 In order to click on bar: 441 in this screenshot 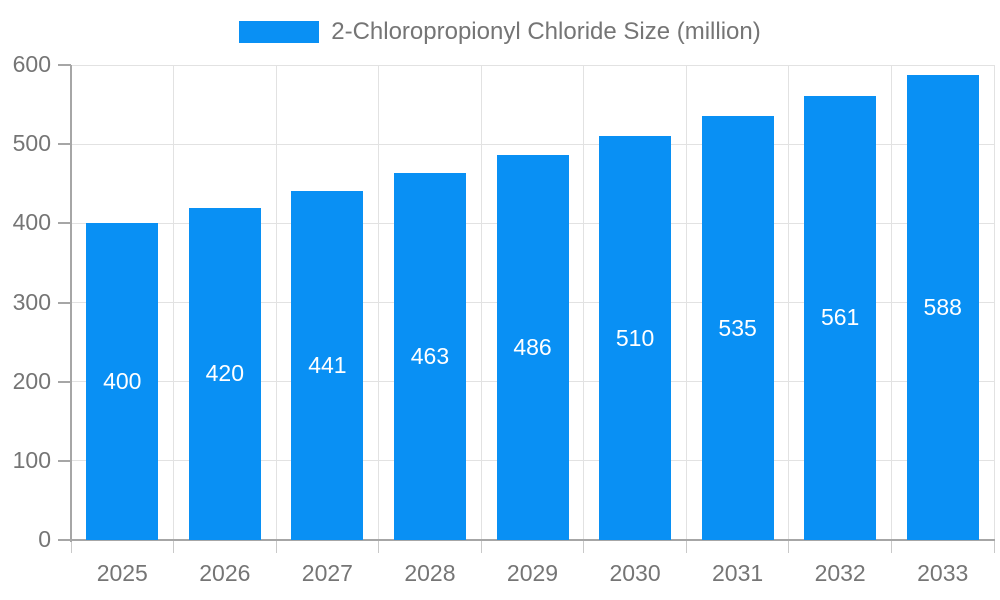, I will do `click(327, 365)`.